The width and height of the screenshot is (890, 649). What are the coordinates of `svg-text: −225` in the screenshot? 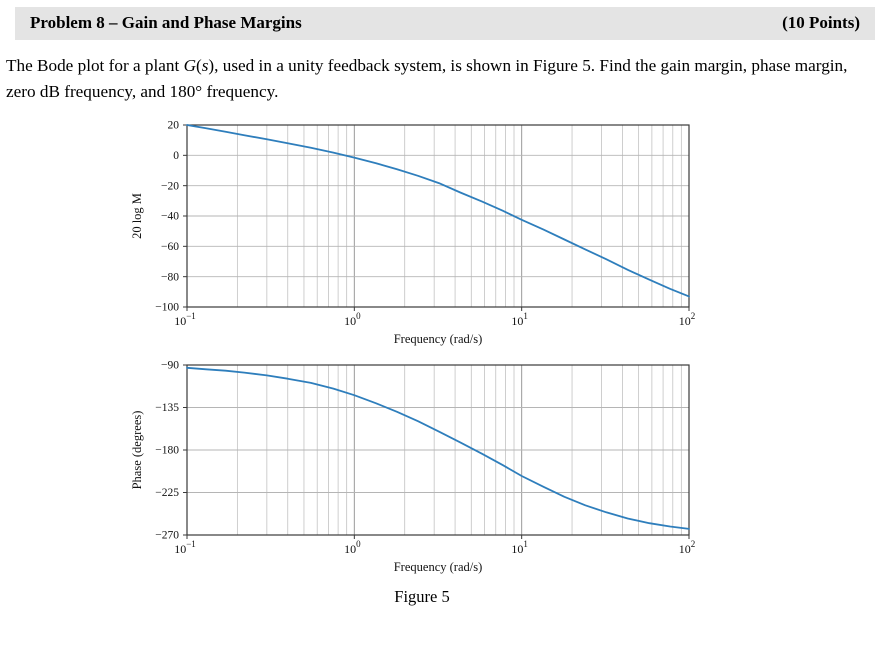 It's located at (167, 493).